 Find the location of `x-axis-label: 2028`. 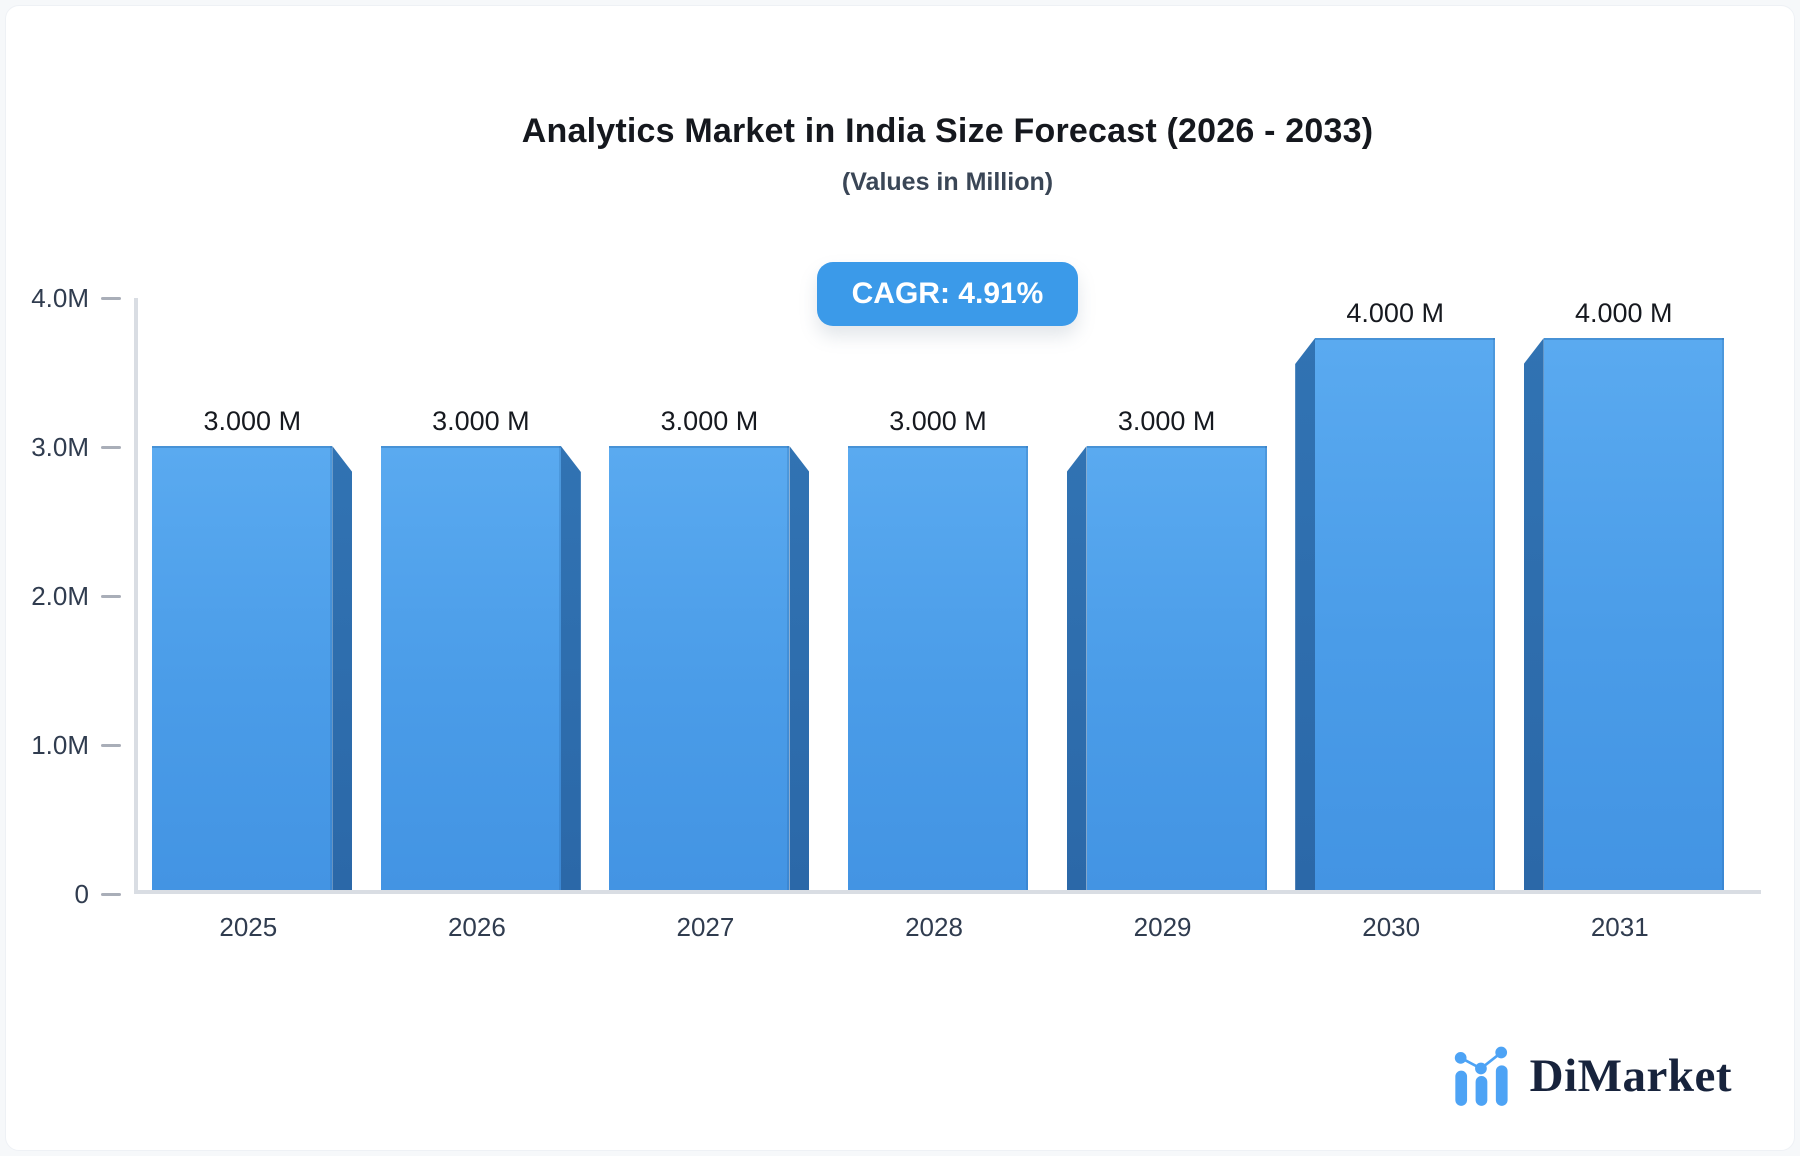

x-axis-label: 2028 is located at coordinates (934, 927).